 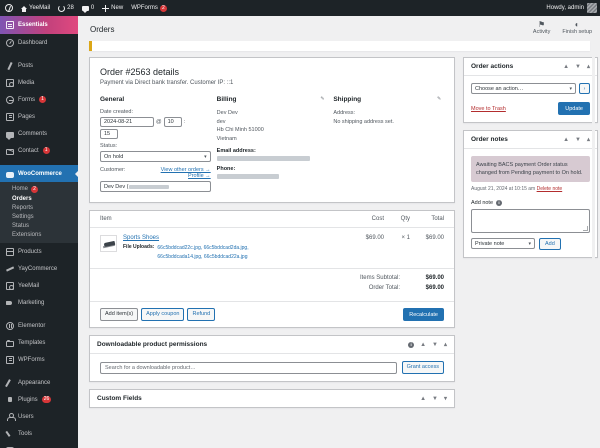 I want to click on add-note-textarea, so click(x=530, y=220).